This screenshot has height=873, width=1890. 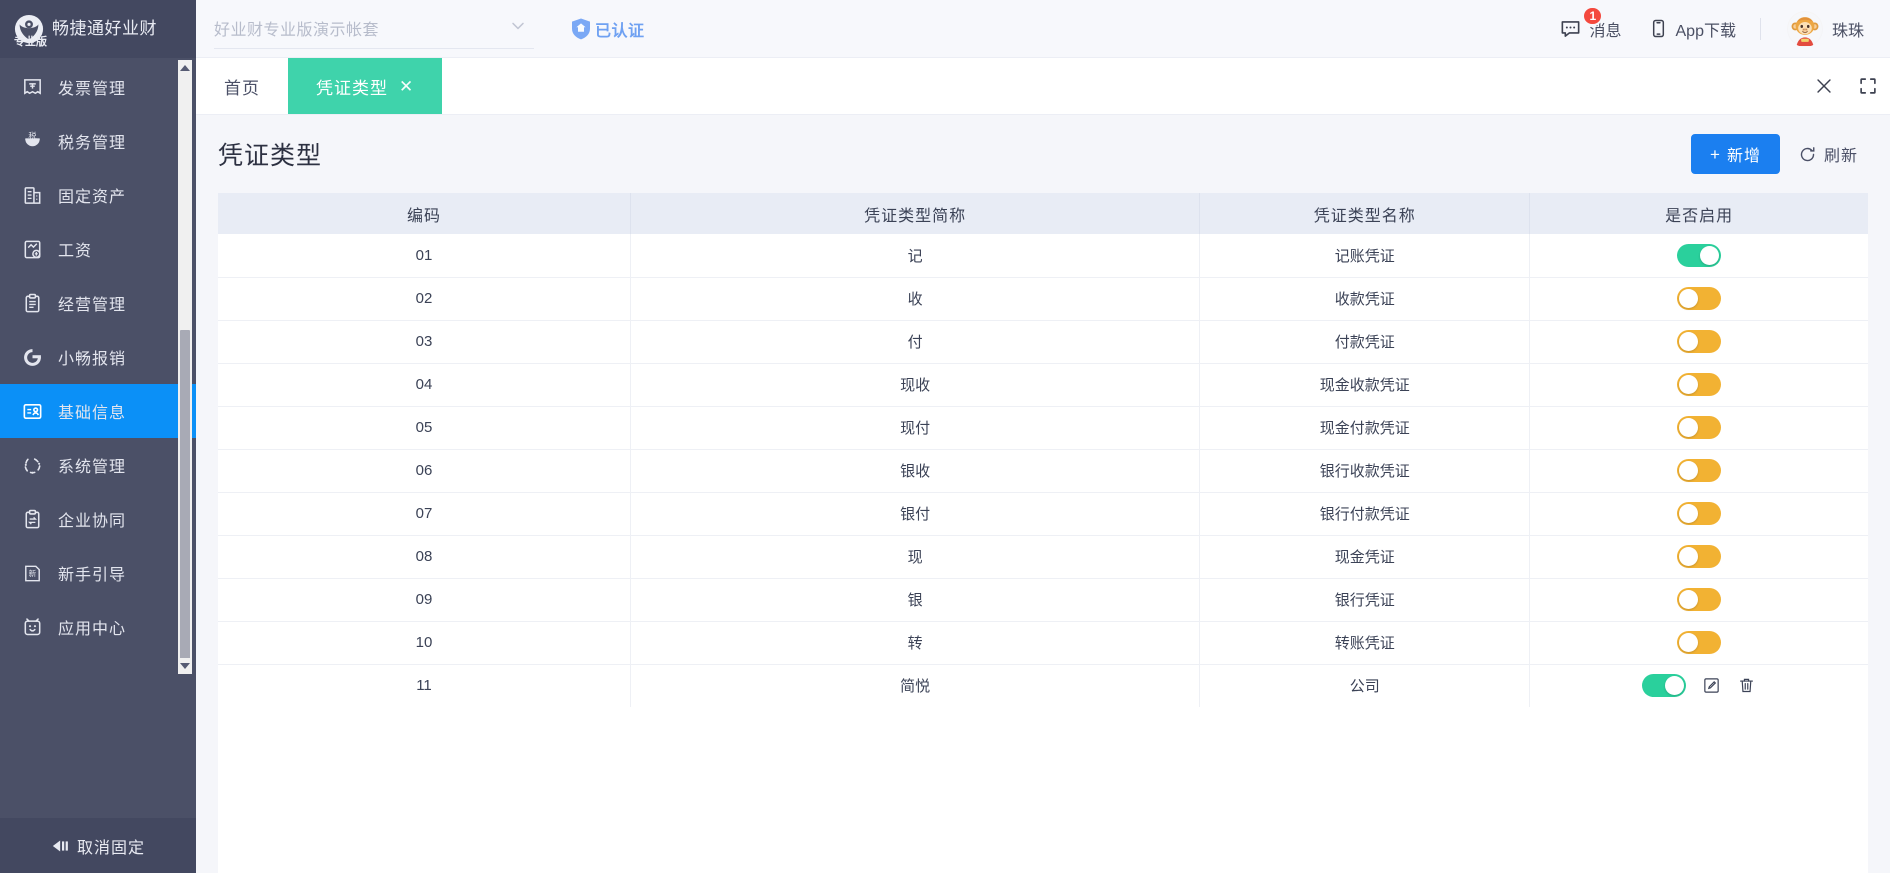 What do you see at coordinates (185, 500) in the screenshot?
I see `scrollbar-thumb` at bounding box center [185, 500].